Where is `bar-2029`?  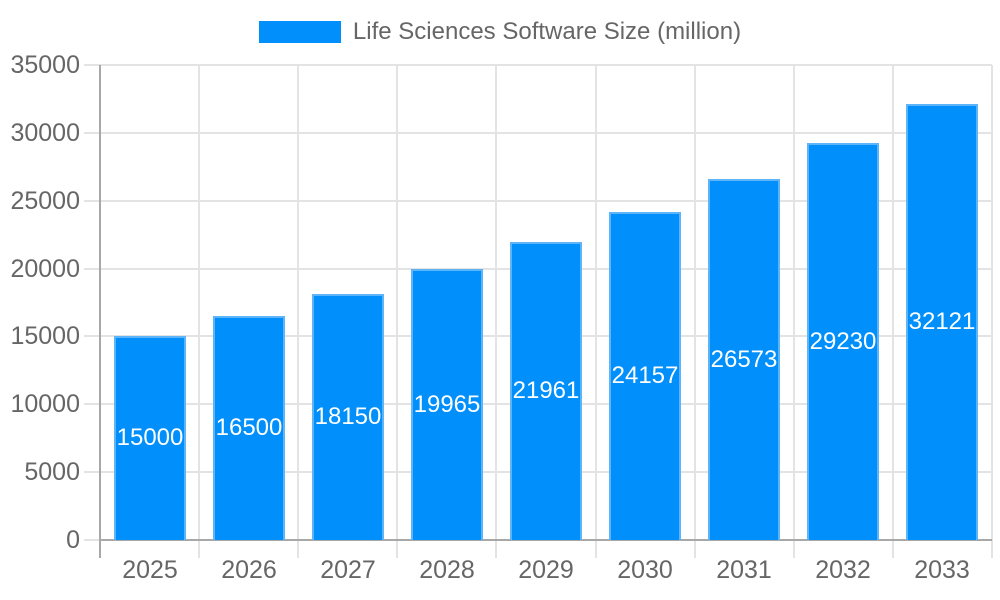 bar-2029 is located at coordinates (546, 391).